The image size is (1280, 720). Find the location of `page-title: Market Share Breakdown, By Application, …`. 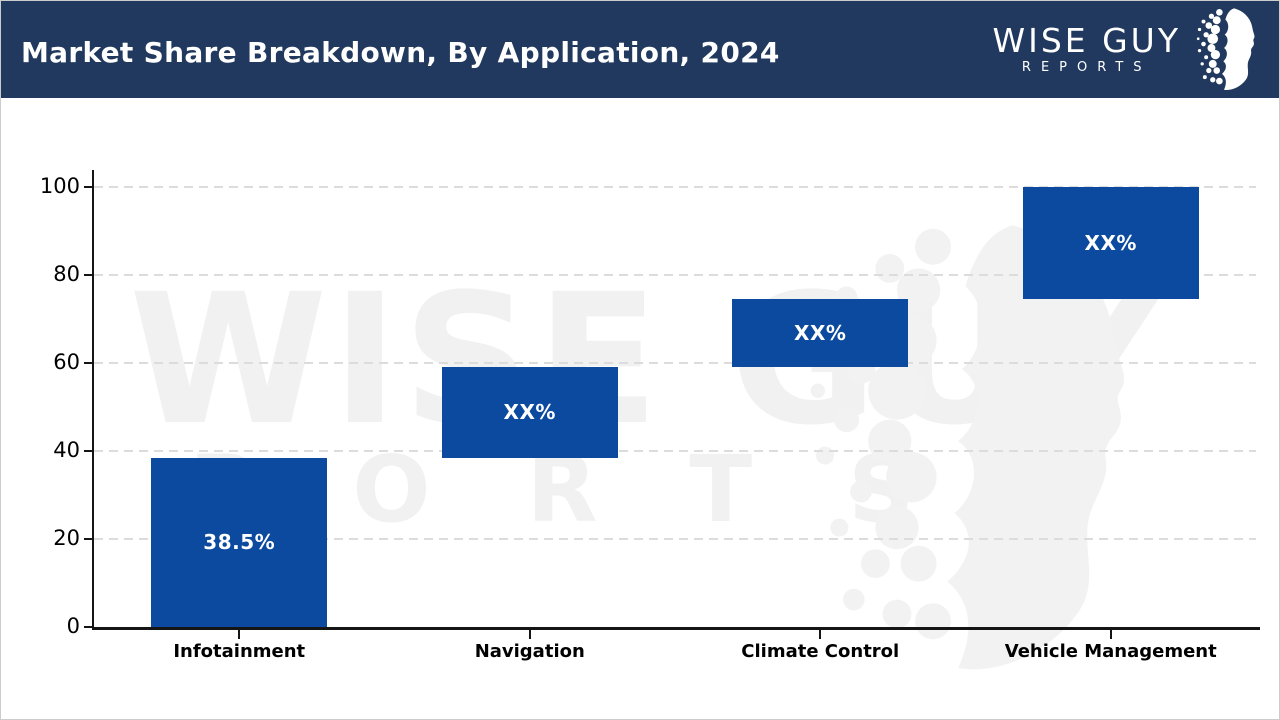

page-title: Market Share Breakdown, By Application, … is located at coordinates (400, 52).